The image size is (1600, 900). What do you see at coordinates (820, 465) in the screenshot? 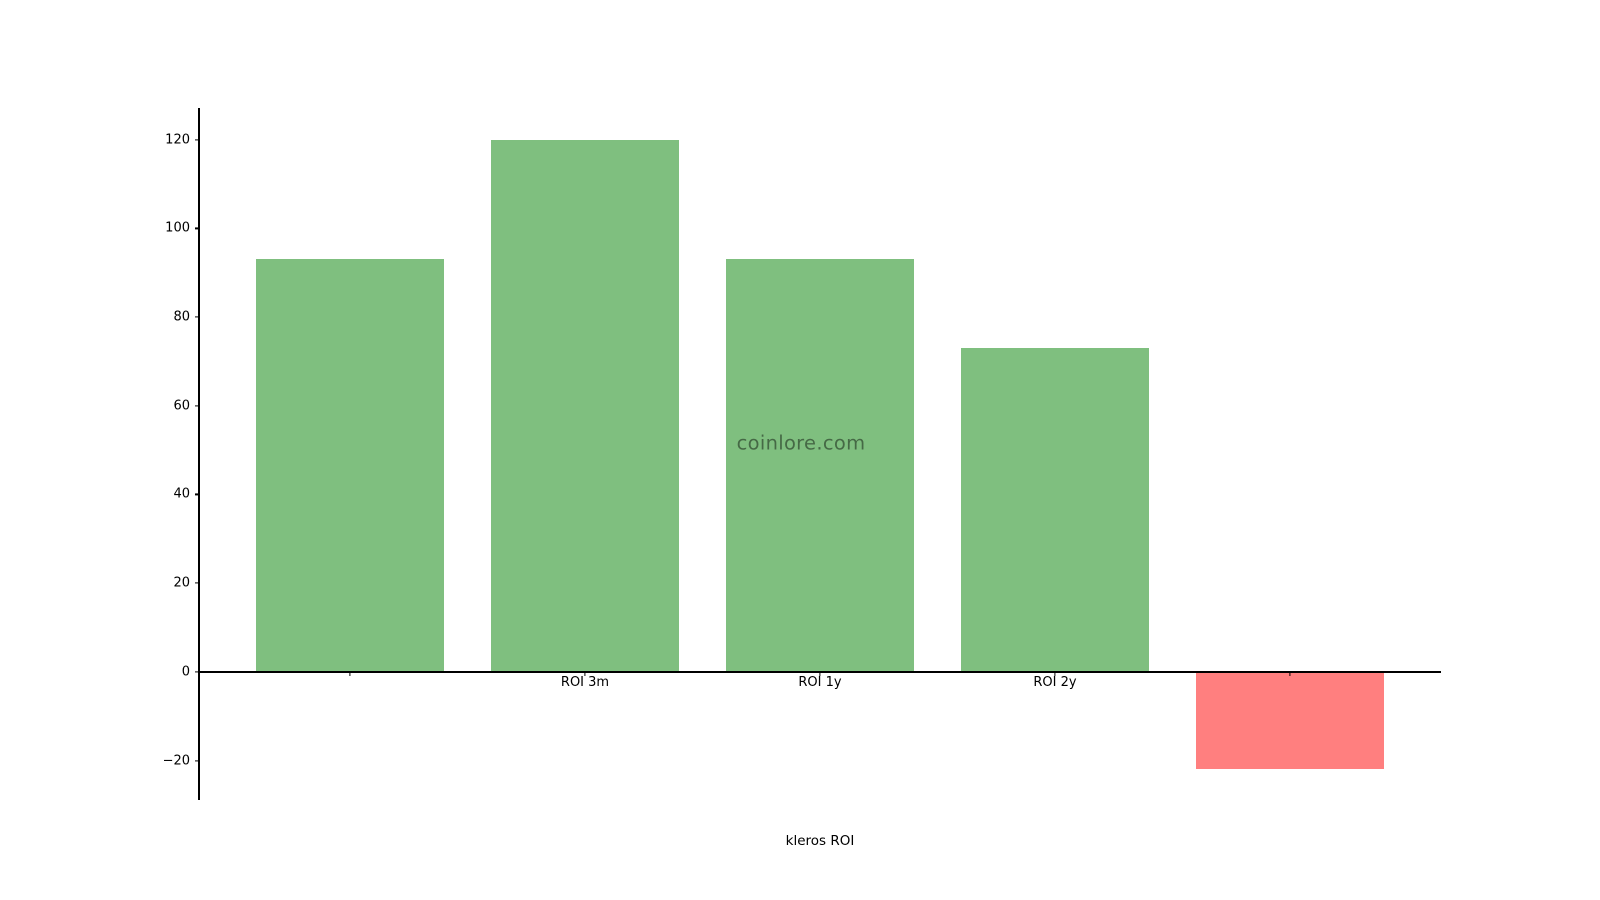
I see `bar-roi-1y` at bounding box center [820, 465].